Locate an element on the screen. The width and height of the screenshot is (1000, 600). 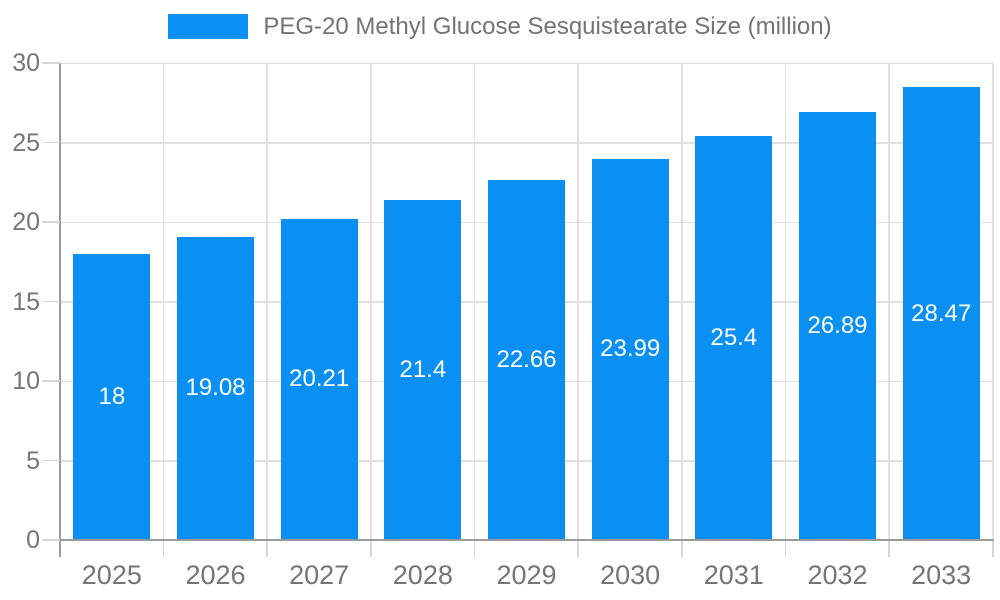
bar-value-label: 26.89 is located at coordinates (837, 326).